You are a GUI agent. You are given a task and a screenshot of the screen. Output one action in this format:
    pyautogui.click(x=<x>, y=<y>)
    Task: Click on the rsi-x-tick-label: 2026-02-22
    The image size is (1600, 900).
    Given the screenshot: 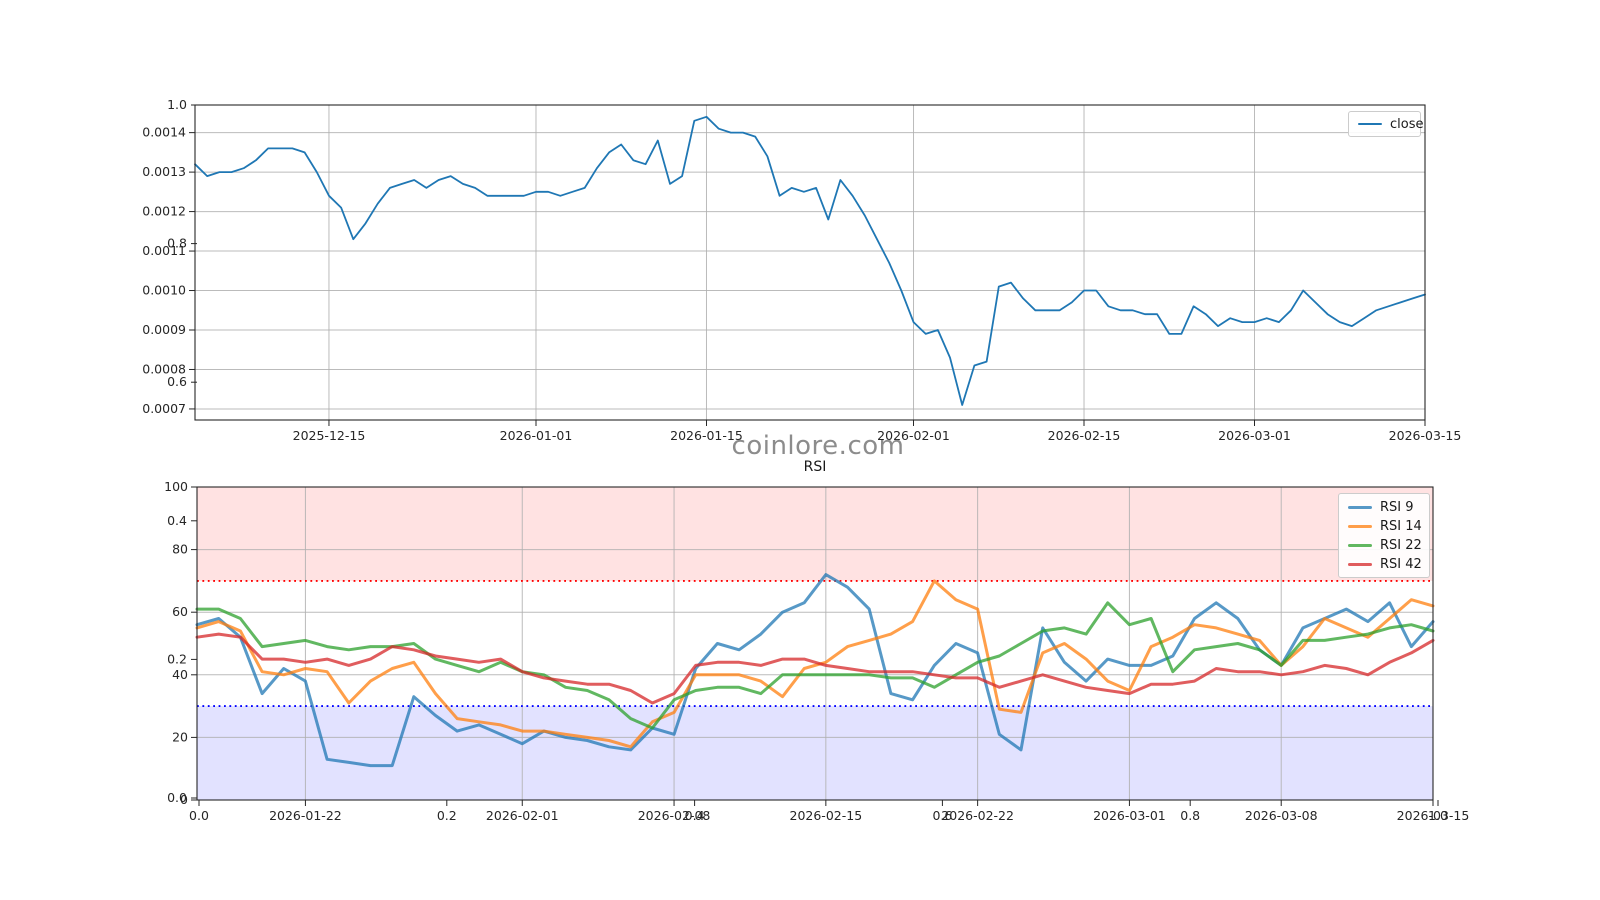 What is the action you would take?
    pyautogui.click(x=977, y=815)
    